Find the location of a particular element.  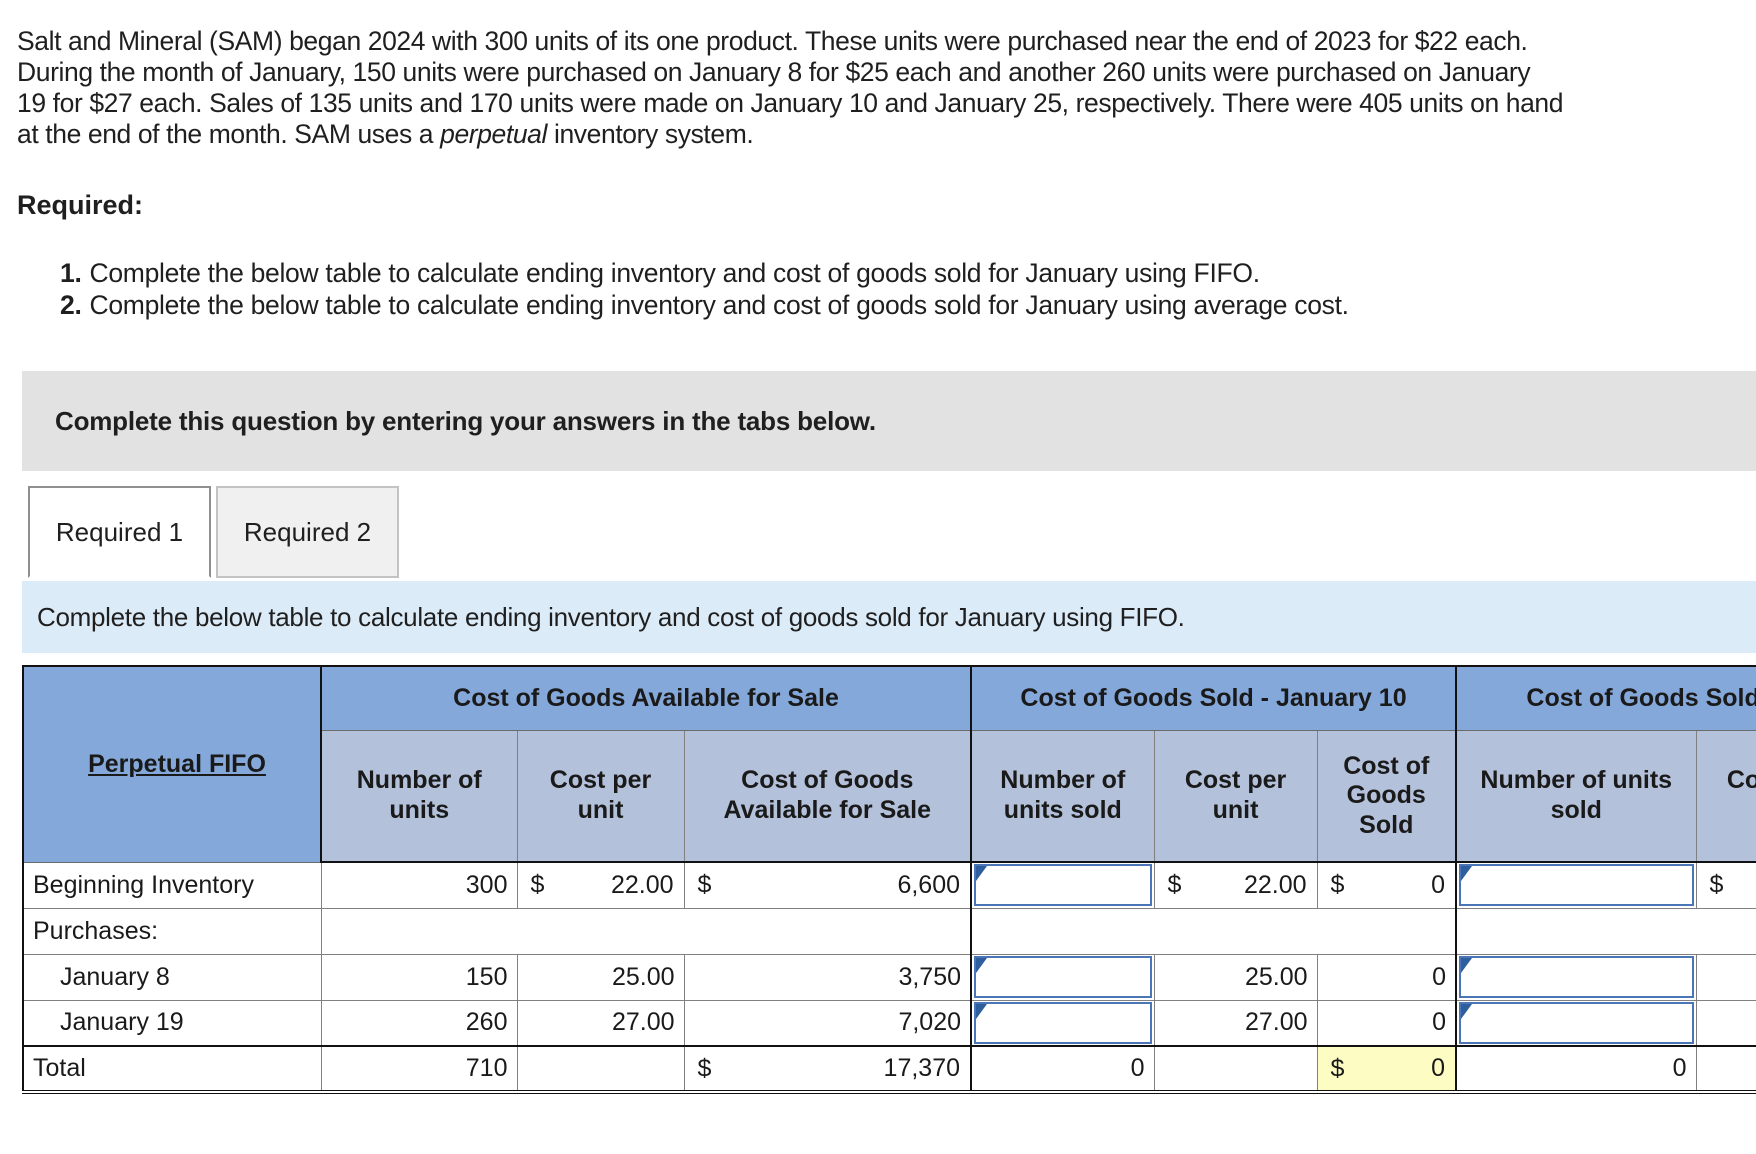

total-cost-per-unit-blank is located at coordinates (600, 1069).